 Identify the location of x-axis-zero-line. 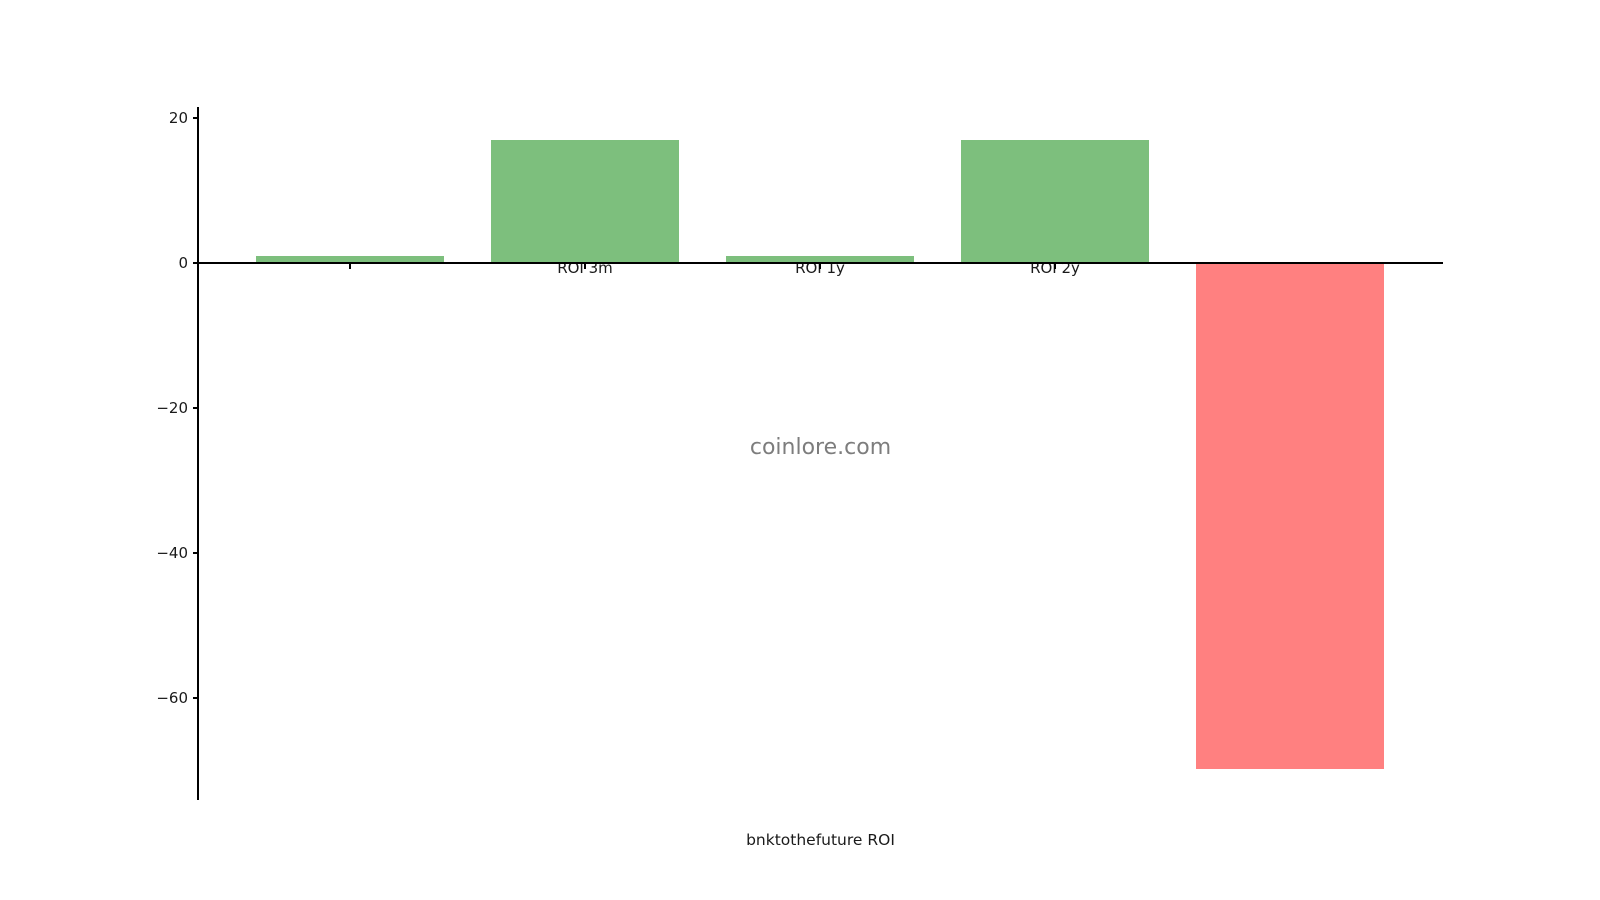
(820, 263).